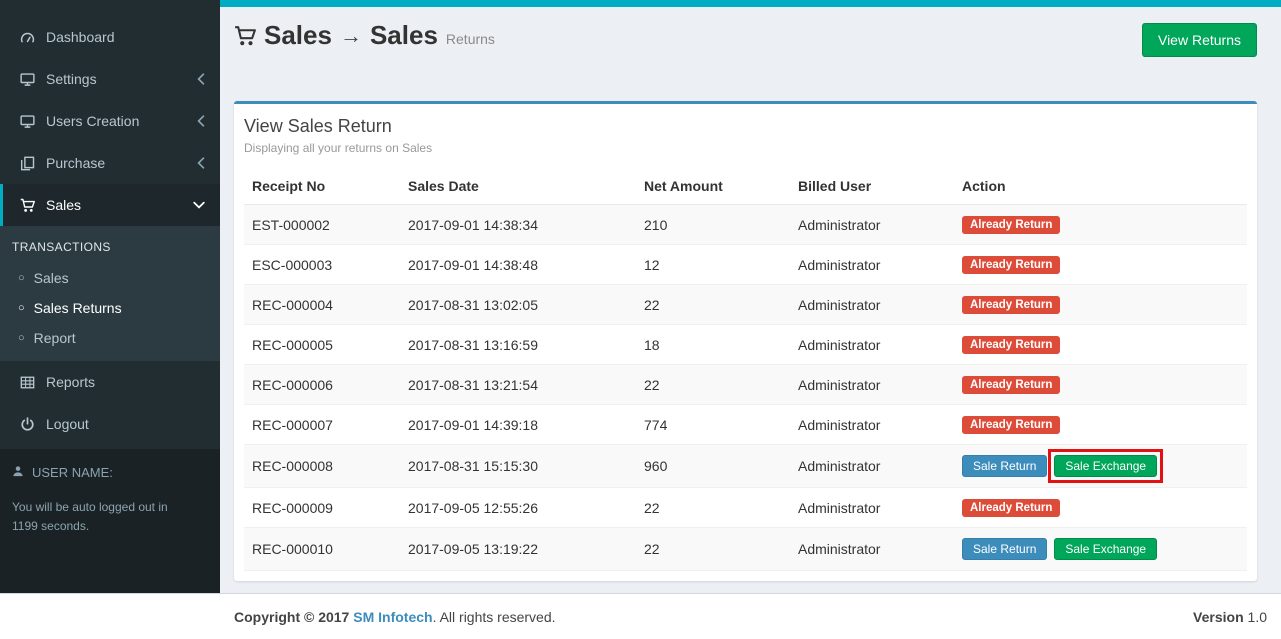 The width and height of the screenshot is (1281, 639). What do you see at coordinates (110, 424) in the screenshot?
I see `sidebar-item-logout: Logout` at bounding box center [110, 424].